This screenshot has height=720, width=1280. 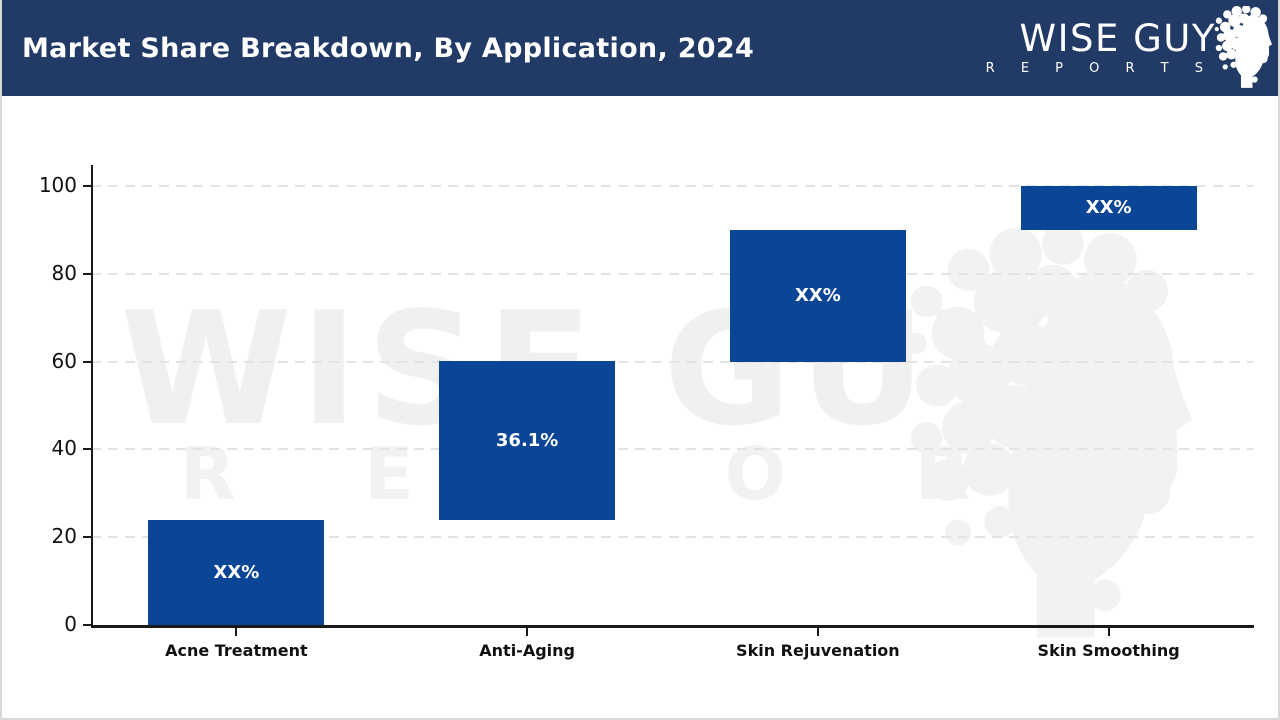 I want to click on y-tick-label-80: 80, so click(x=64, y=272).